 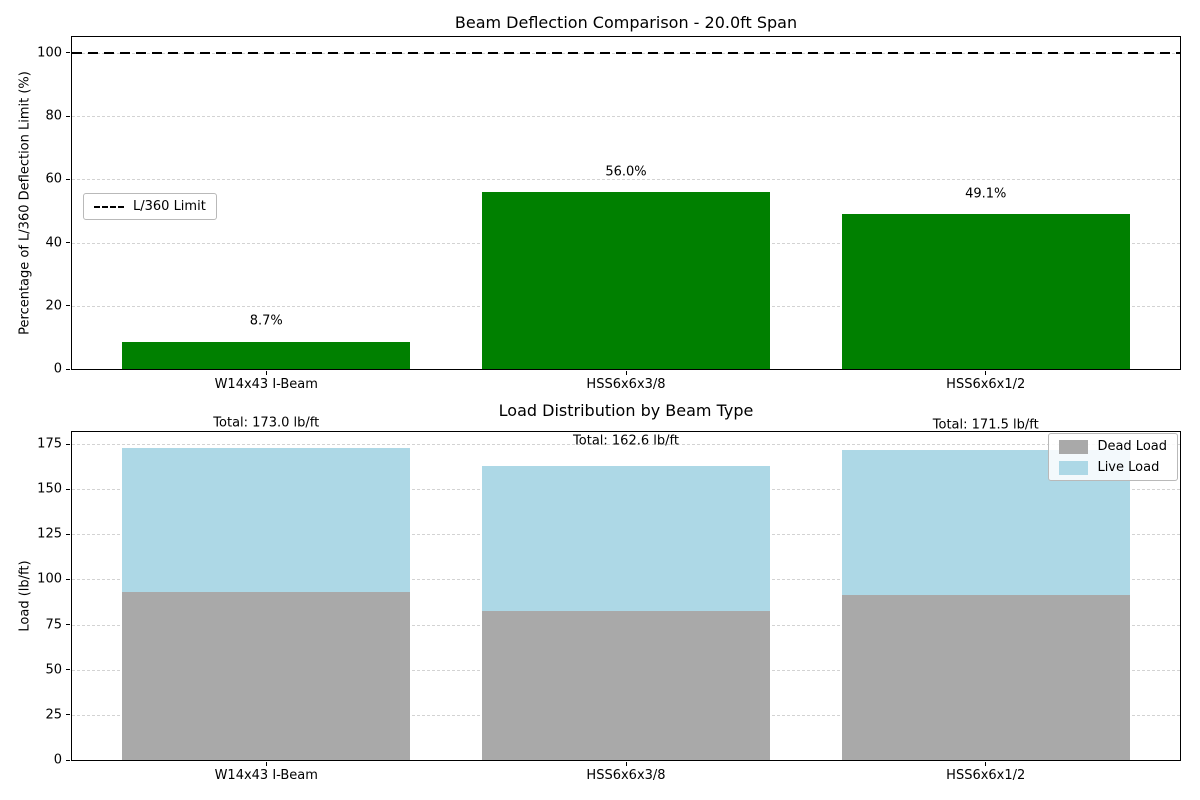 I want to click on legend-label: Dead Load, so click(x=1132, y=446).